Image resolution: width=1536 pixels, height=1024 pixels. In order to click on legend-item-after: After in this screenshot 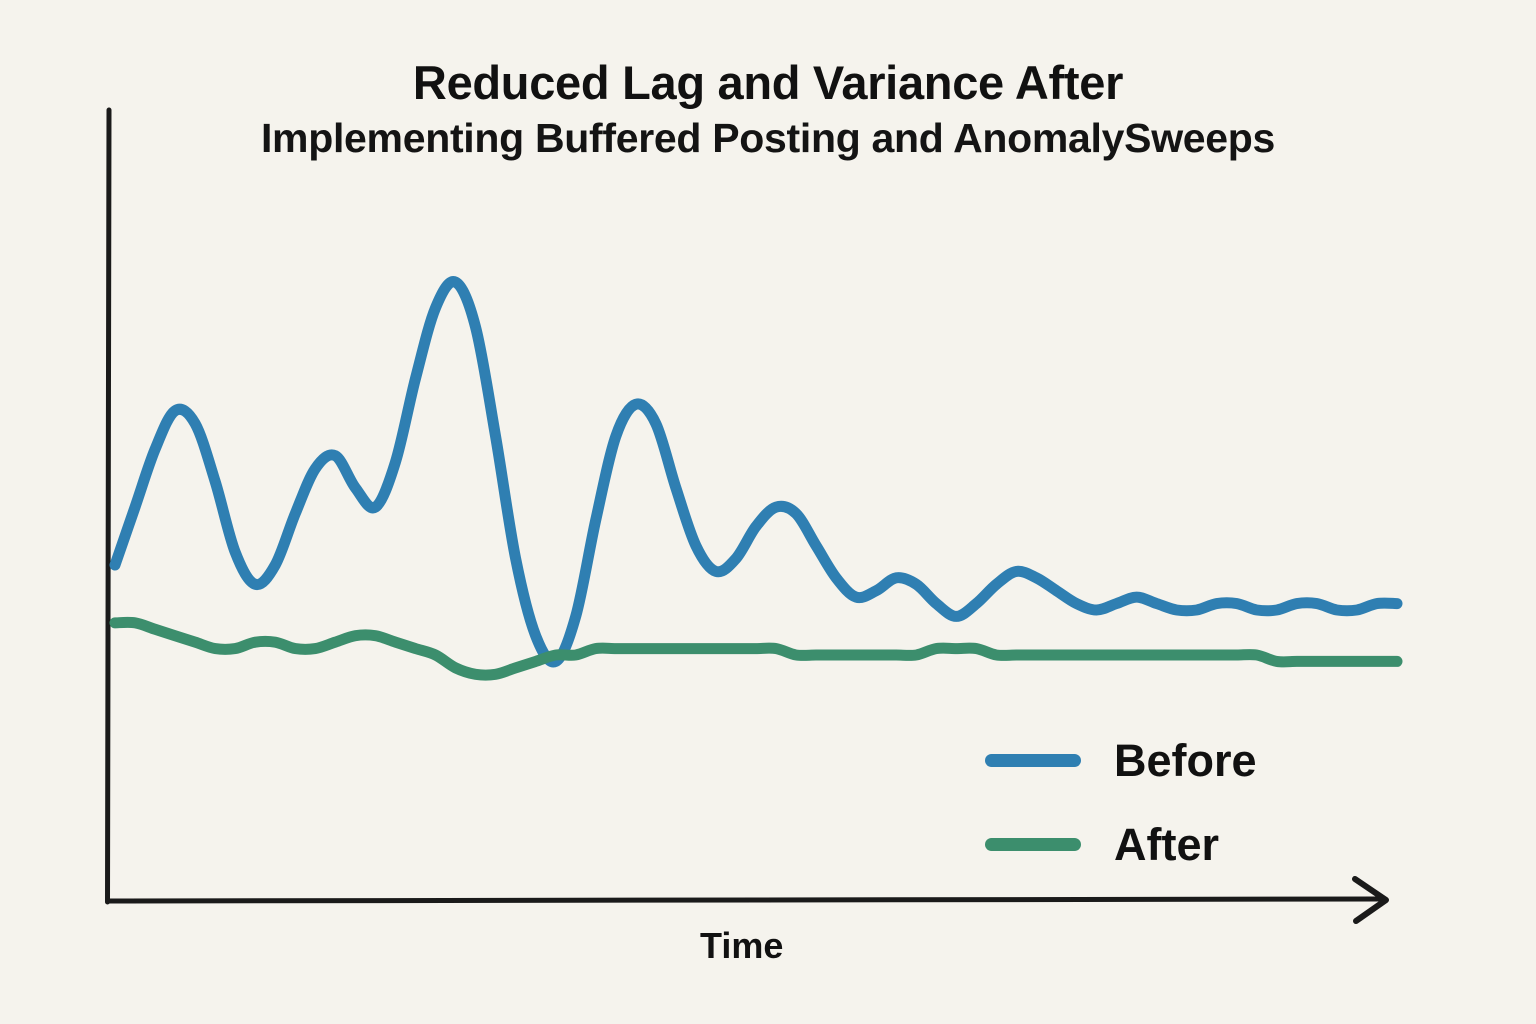, I will do `click(1195, 844)`.